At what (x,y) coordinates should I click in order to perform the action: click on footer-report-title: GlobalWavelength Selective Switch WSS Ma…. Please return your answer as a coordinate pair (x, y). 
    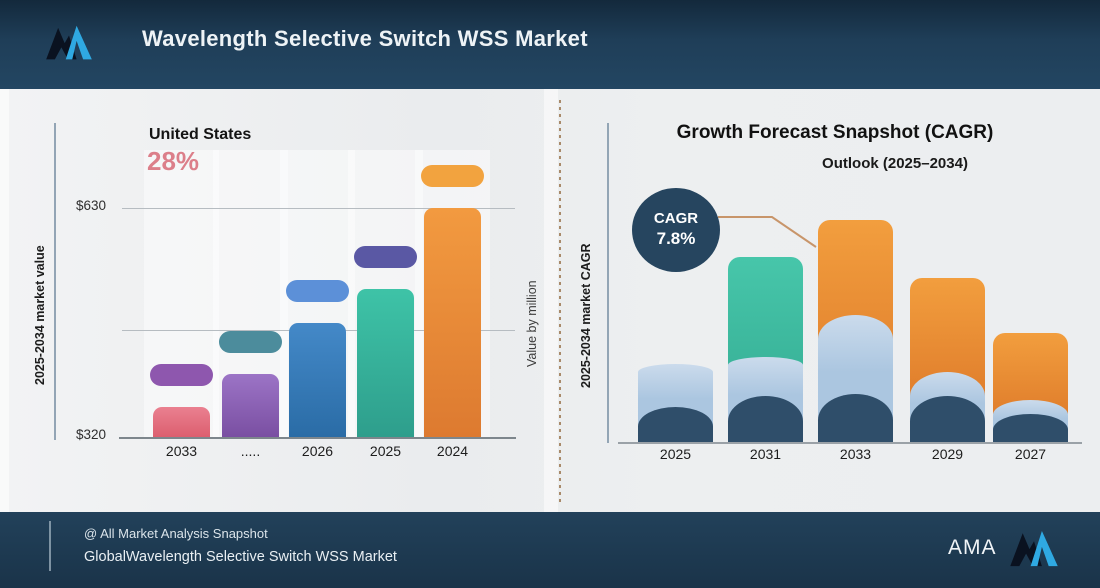
    Looking at the image, I should click on (240, 557).